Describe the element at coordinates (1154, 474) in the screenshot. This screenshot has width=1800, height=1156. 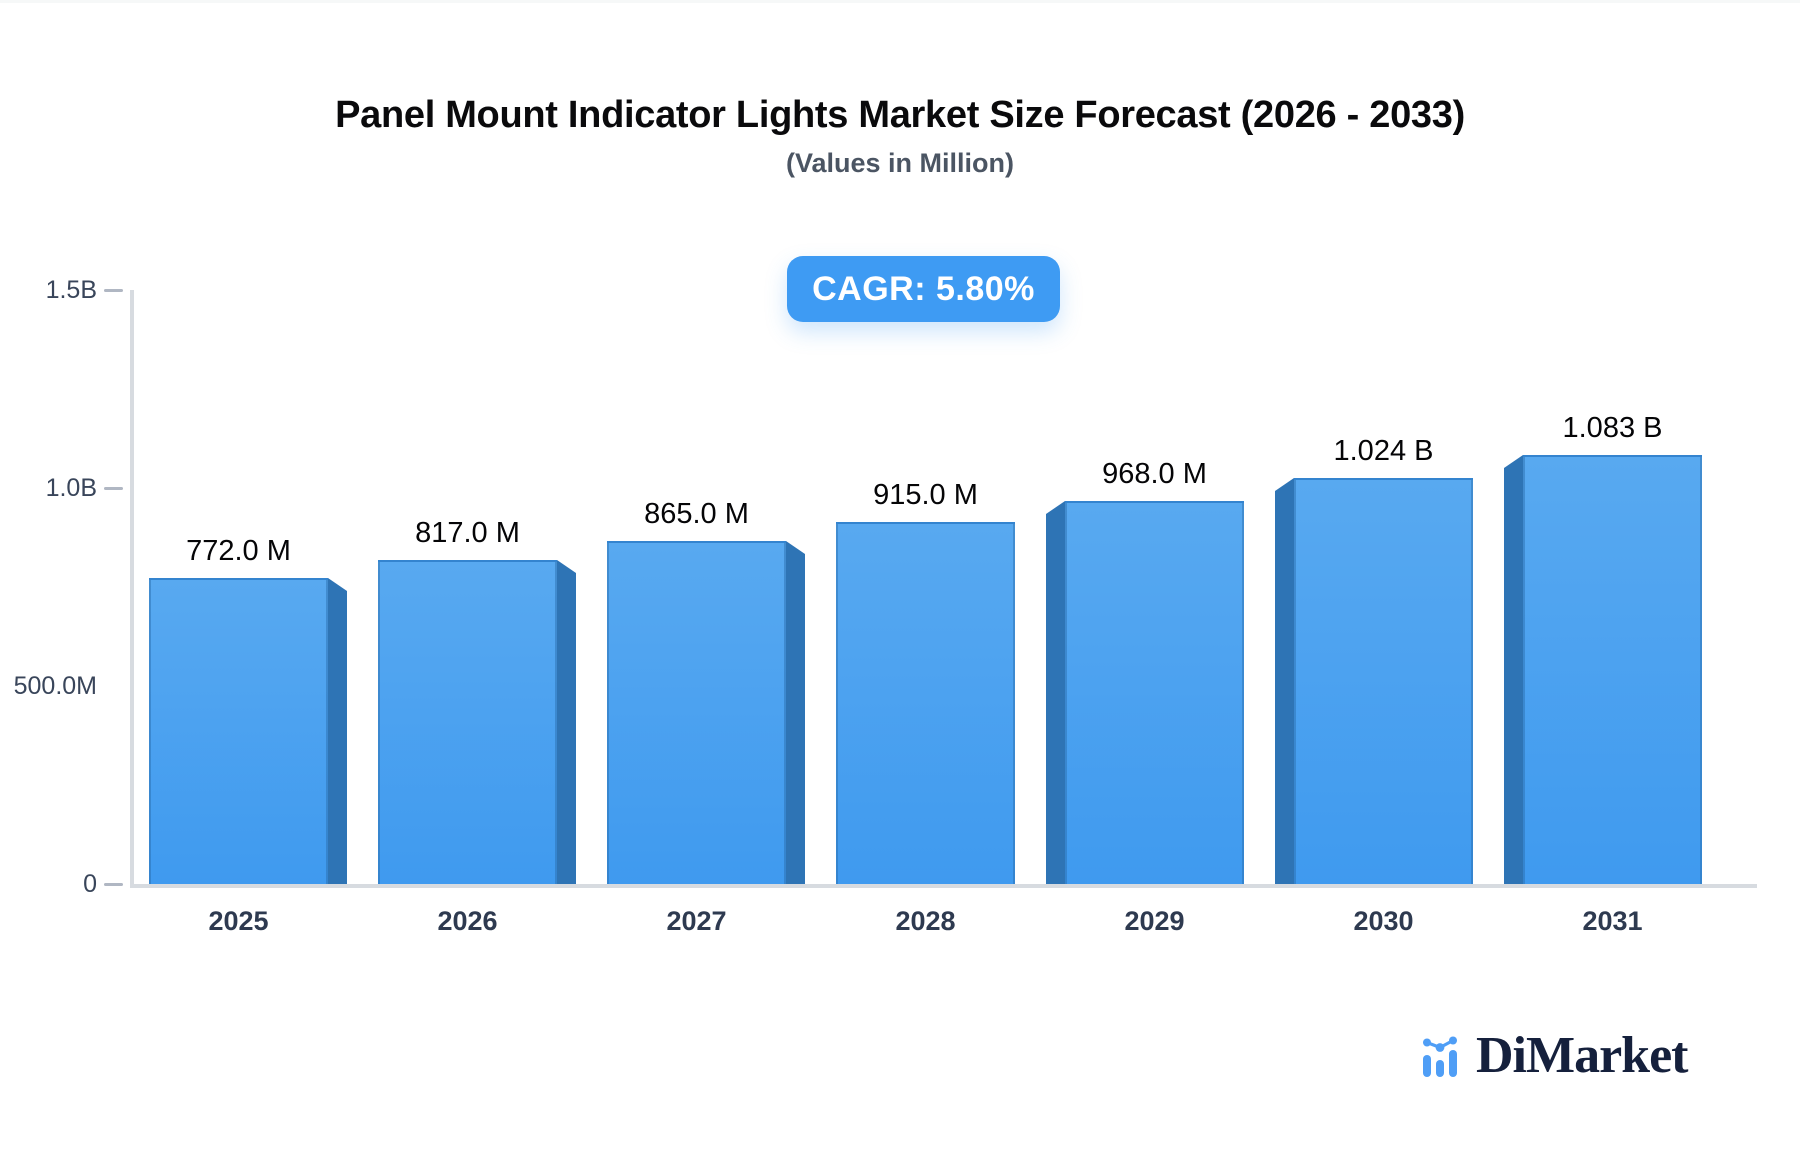
I see `bar-value-label: 968.0 M` at that location.